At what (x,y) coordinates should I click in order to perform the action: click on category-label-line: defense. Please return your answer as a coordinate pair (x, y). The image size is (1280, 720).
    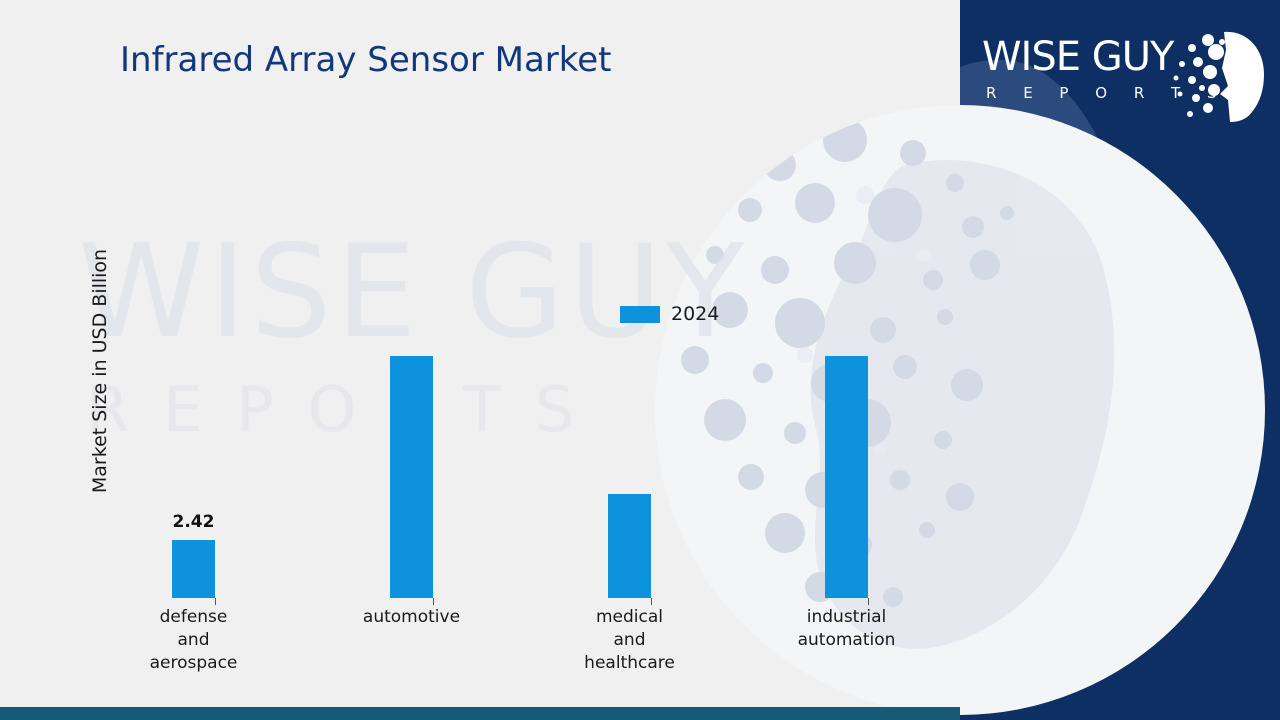
    Looking at the image, I should click on (193, 617).